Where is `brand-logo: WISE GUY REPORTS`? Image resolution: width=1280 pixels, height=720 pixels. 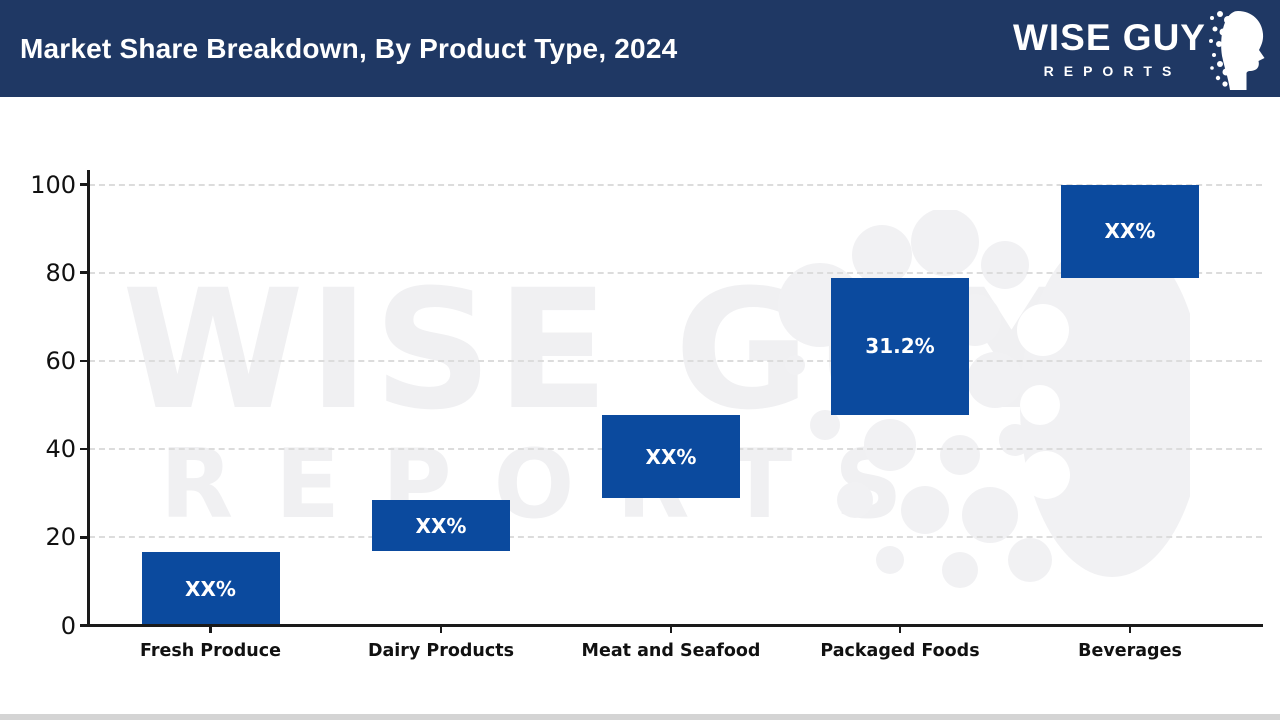
brand-logo: WISE GUY REPORTS is located at coordinates (1140, 49).